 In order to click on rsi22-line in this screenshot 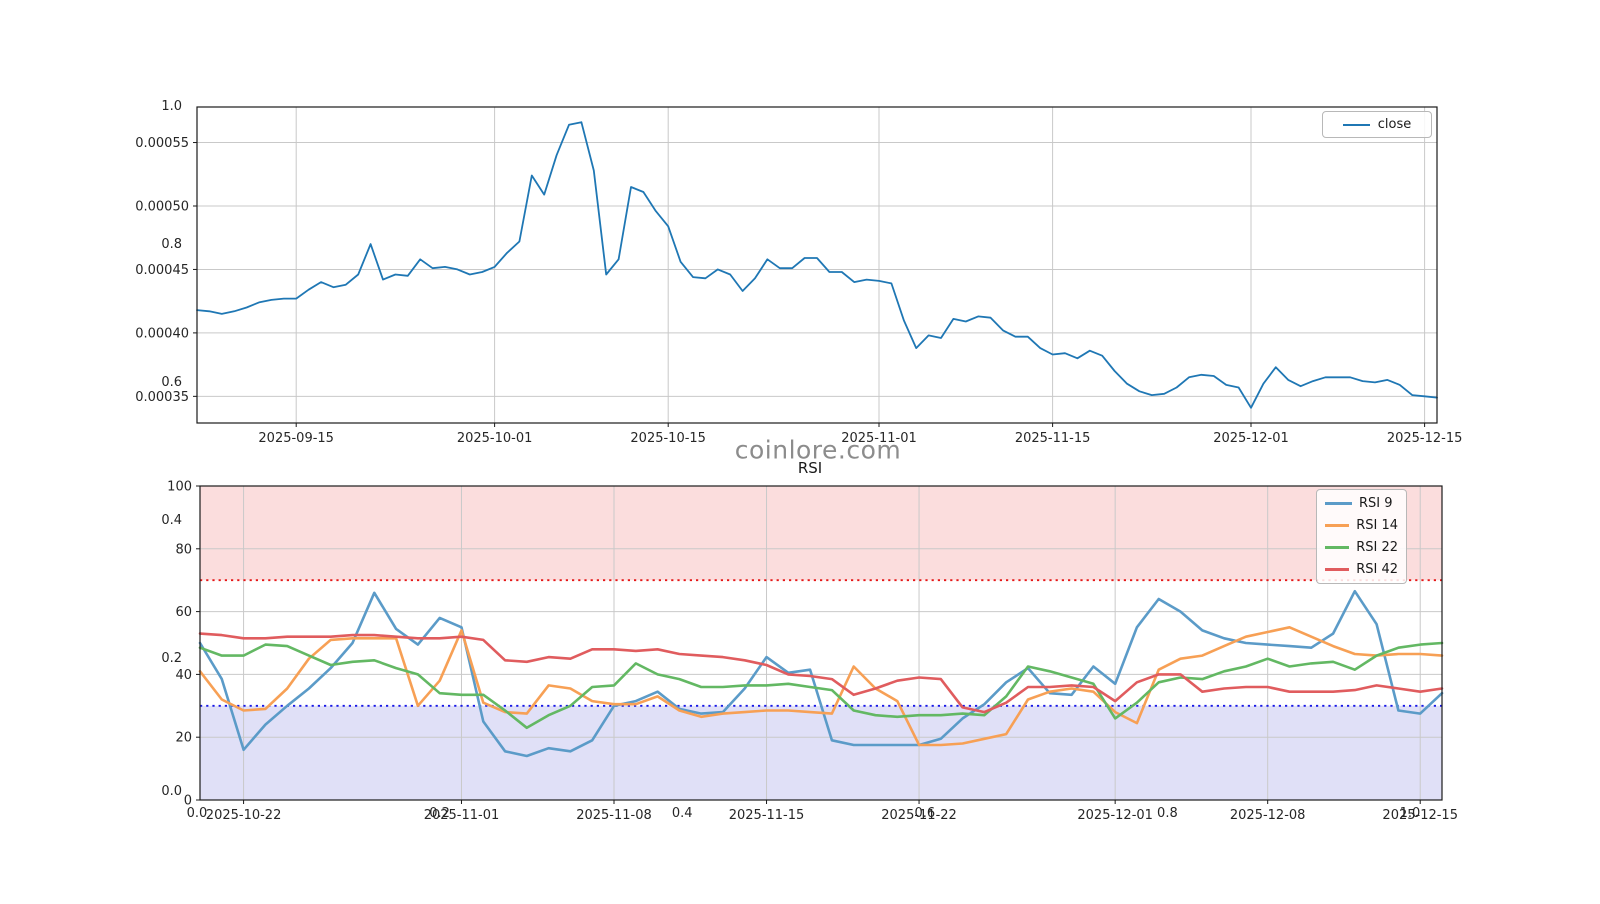, I will do `click(821, 685)`.